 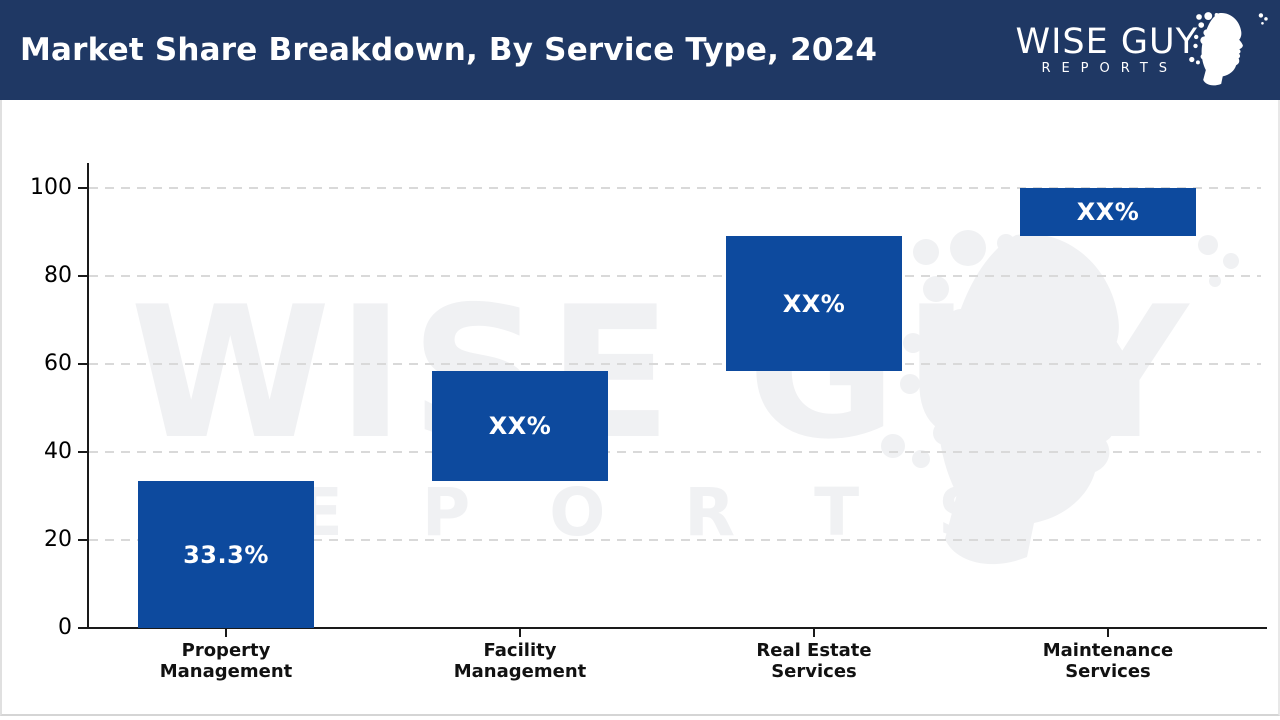 I want to click on bar-4: XX%, so click(x=1108, y=212).